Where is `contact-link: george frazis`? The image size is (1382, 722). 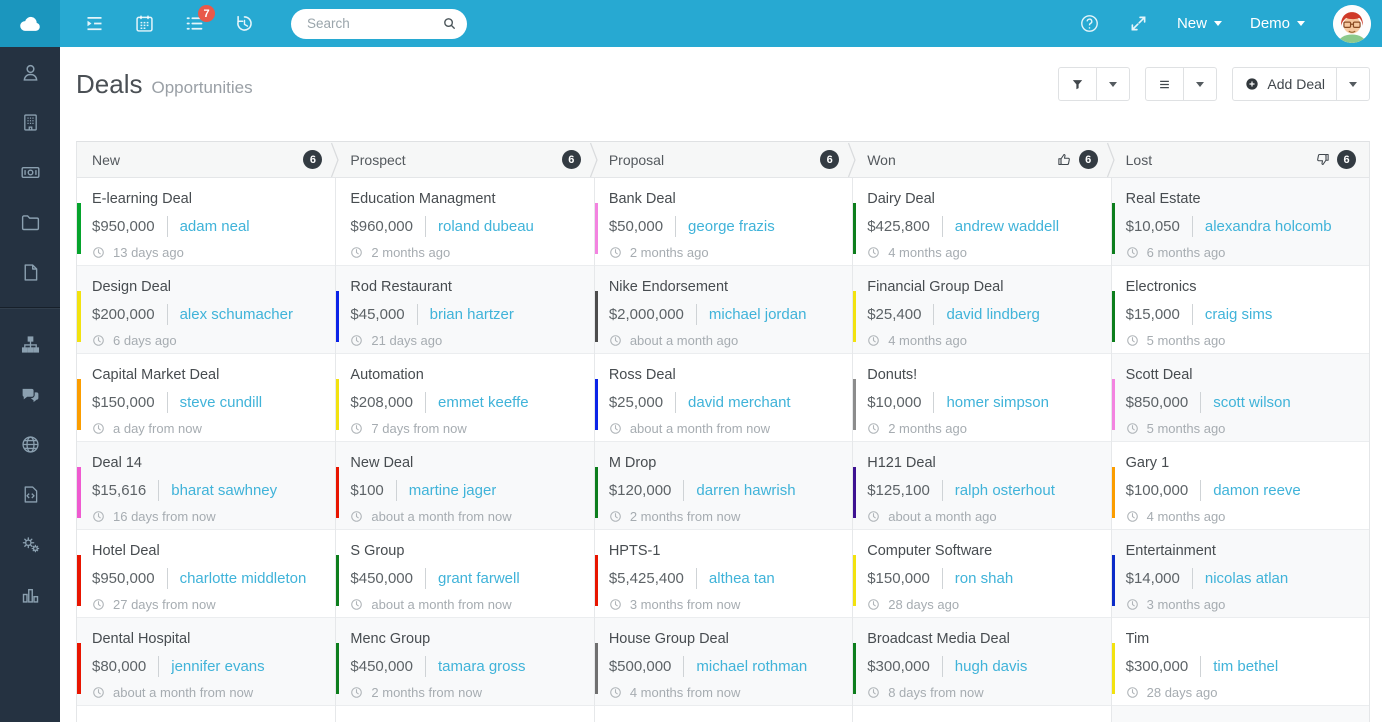
contact-link: george frazis is located at coordinates (731, 226).